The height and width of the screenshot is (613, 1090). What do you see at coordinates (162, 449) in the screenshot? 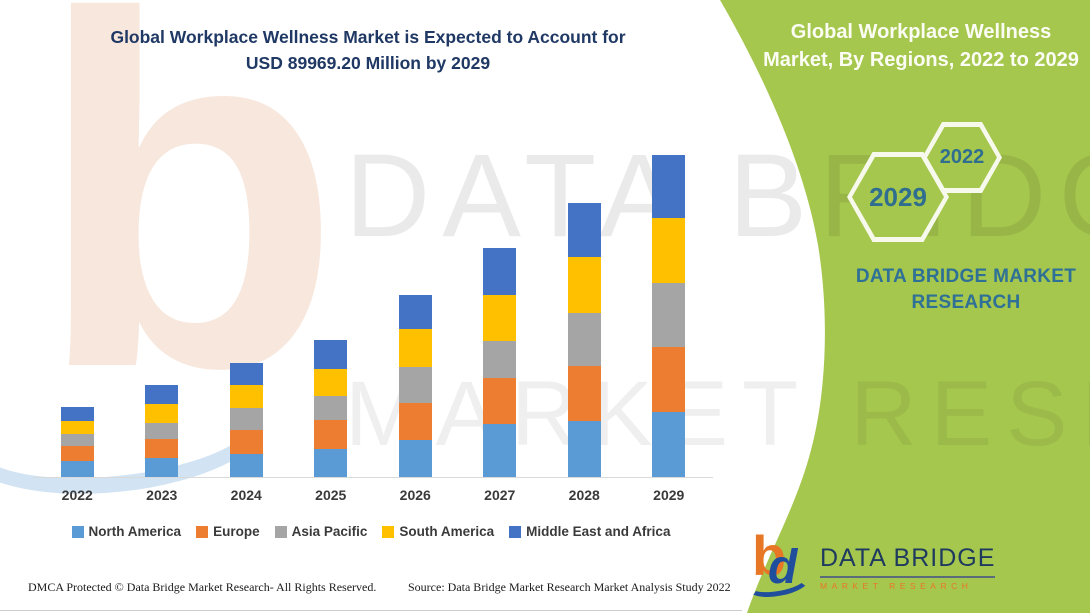
I see `segment-europe-2023` at bounding box center [162, 449].